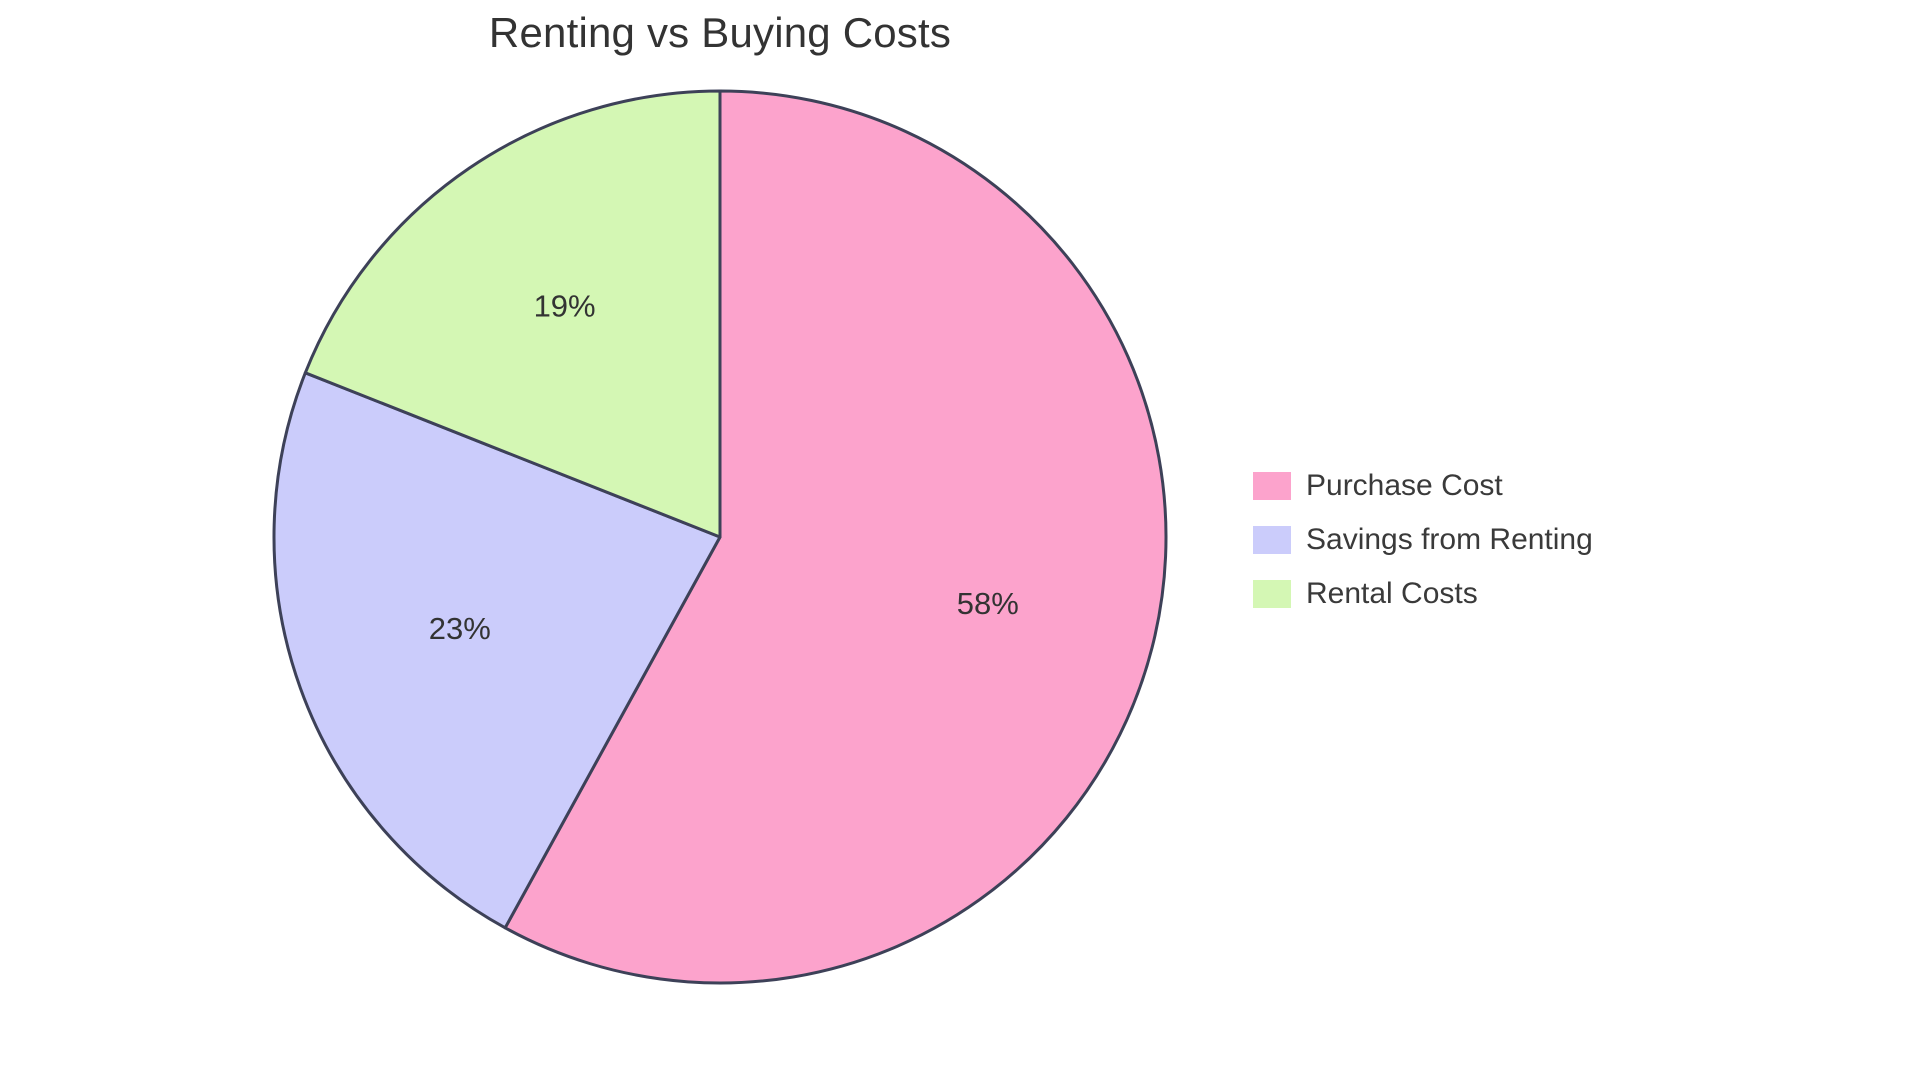 The height and width of the screenshot is (1083, 1920). What do you see at coordinates (1449, 539) in the screenshot?
I see `legend-item-label: Savings from Renting` at bounding box center [1449, 539].